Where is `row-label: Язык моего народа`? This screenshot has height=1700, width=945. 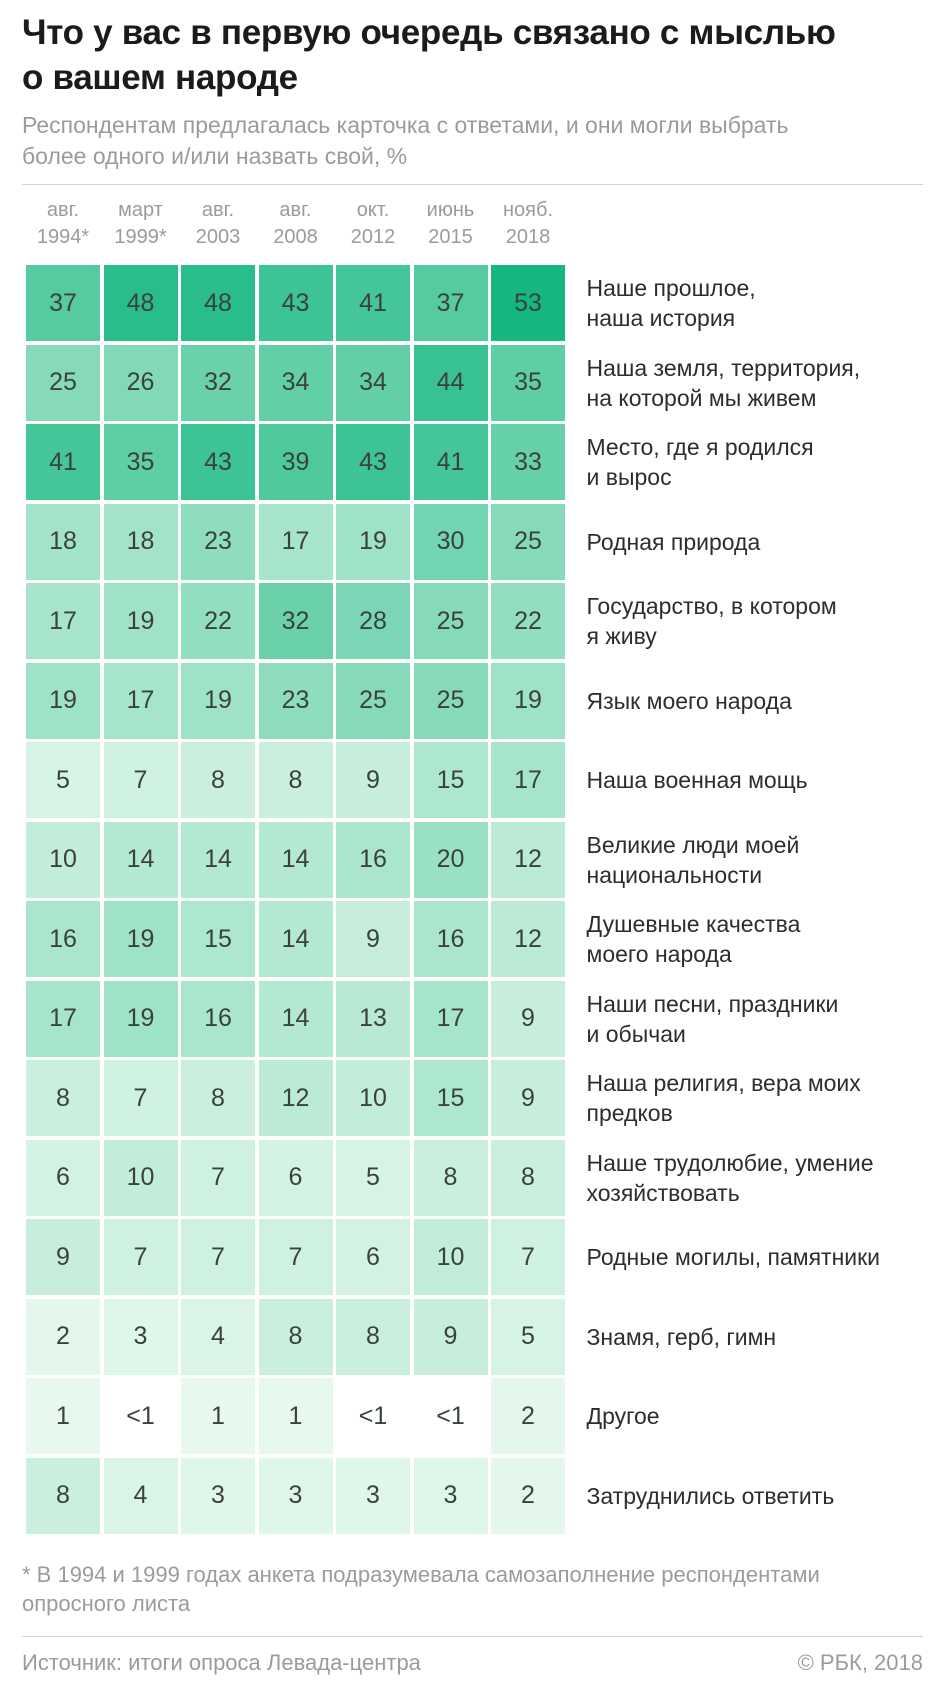
row-label: Язык моего народа is located at coordinates (689, 700).